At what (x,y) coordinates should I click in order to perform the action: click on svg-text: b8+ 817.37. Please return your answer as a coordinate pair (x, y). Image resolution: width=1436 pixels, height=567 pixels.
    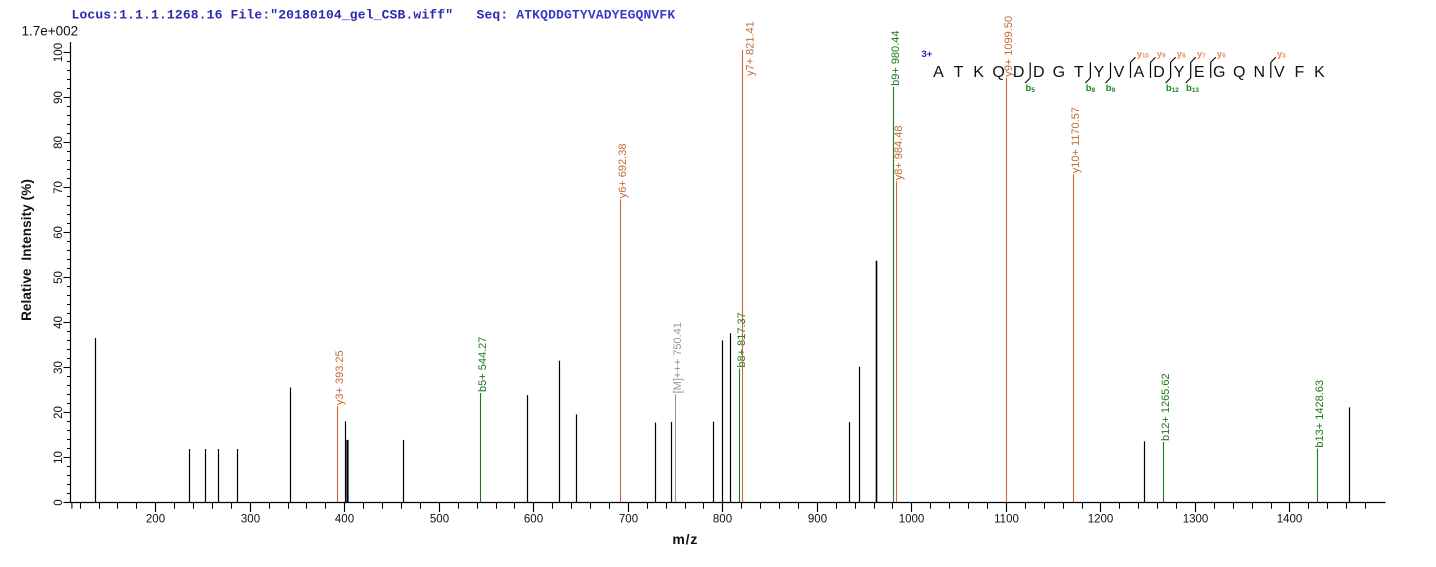
    Looking at the image, I should click on (742, 339).